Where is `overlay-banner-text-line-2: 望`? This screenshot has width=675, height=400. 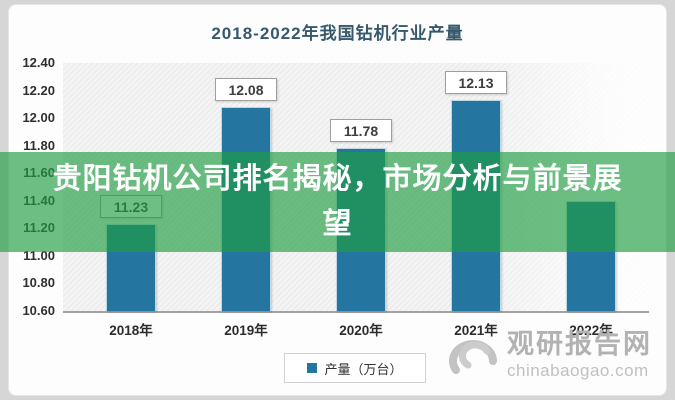 overlay-banner-text-line-2: 望 is located at coordinates (337, 224).